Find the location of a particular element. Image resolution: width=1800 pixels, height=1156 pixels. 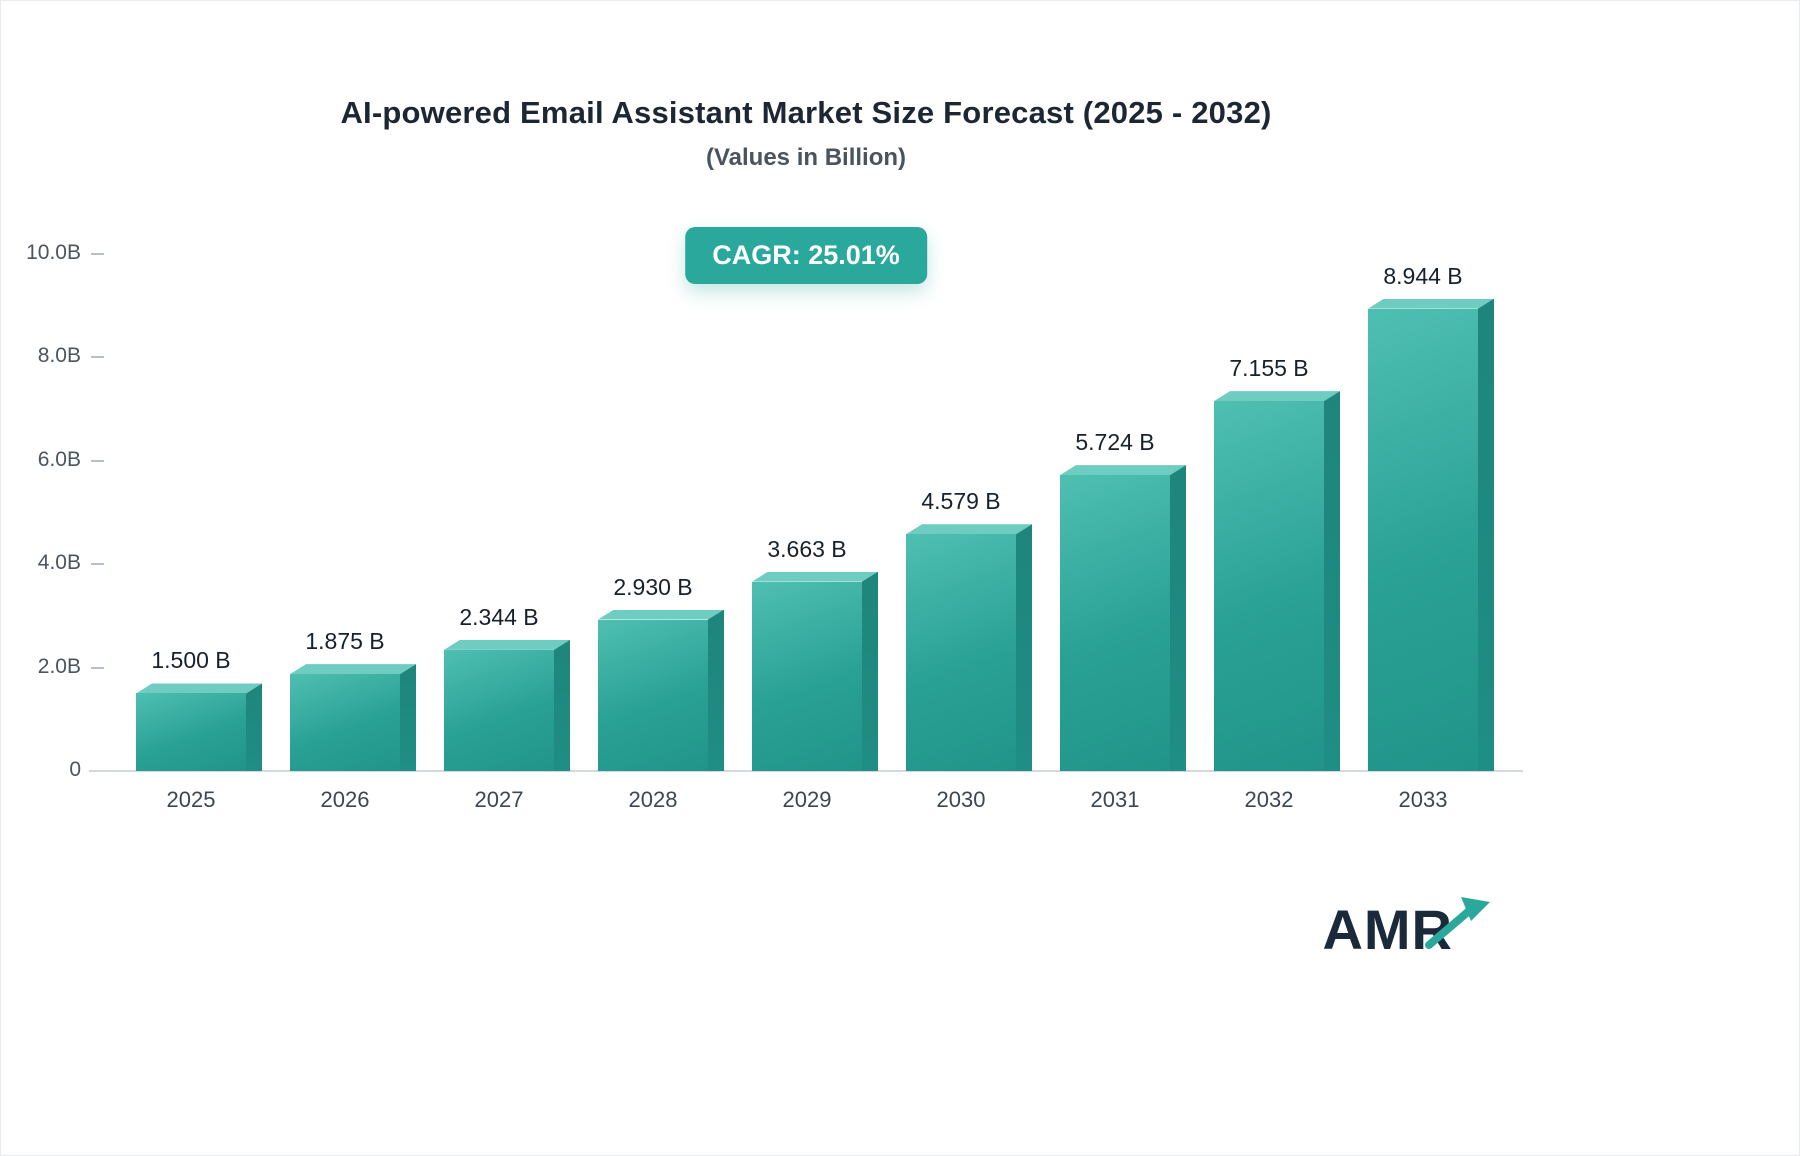

bar-2028: 2.930 B 2028 is located at coordinates (661, 693).